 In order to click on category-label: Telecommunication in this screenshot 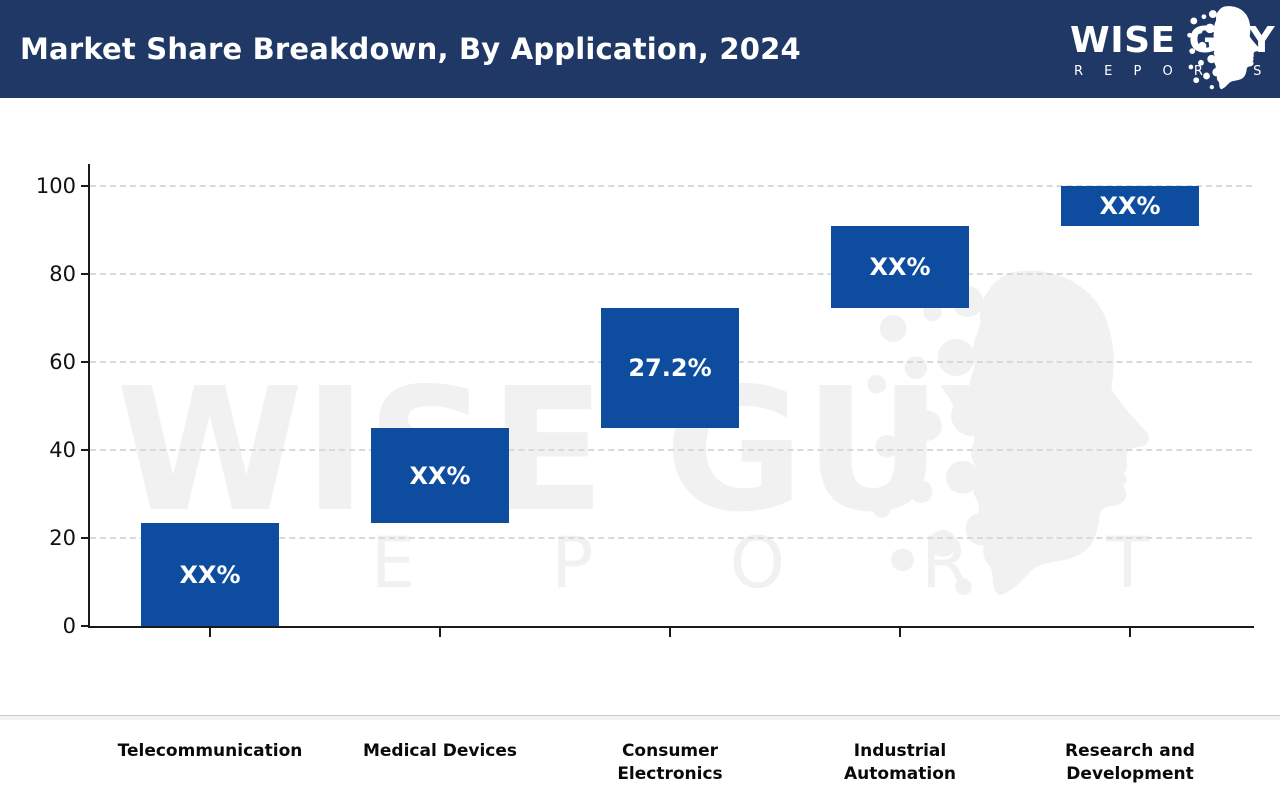, I will do `click(210, 751)`.